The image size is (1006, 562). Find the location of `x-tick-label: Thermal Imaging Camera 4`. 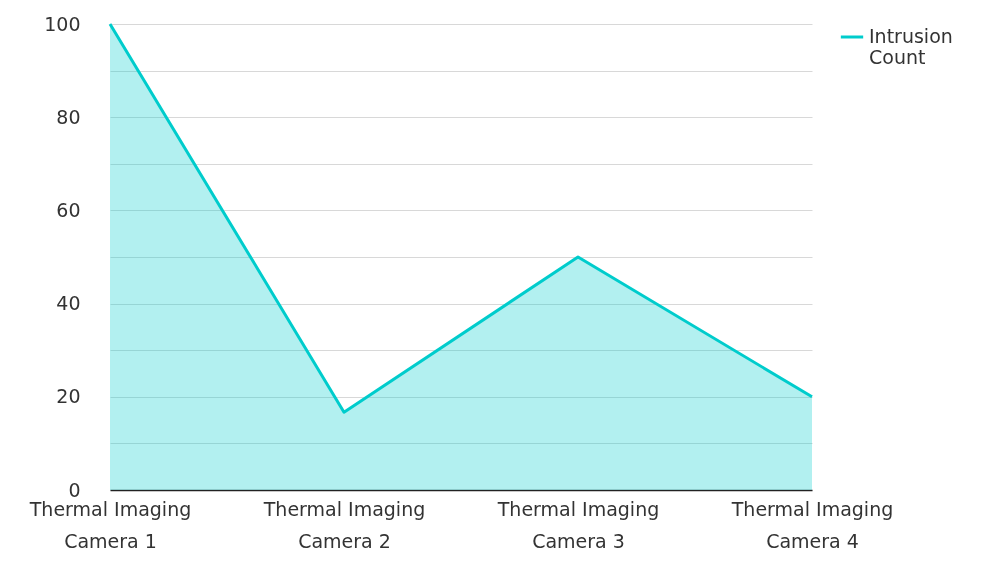

x-tick-label: Thermal Imaging Camera 4 is located at coordinates (812, 524).